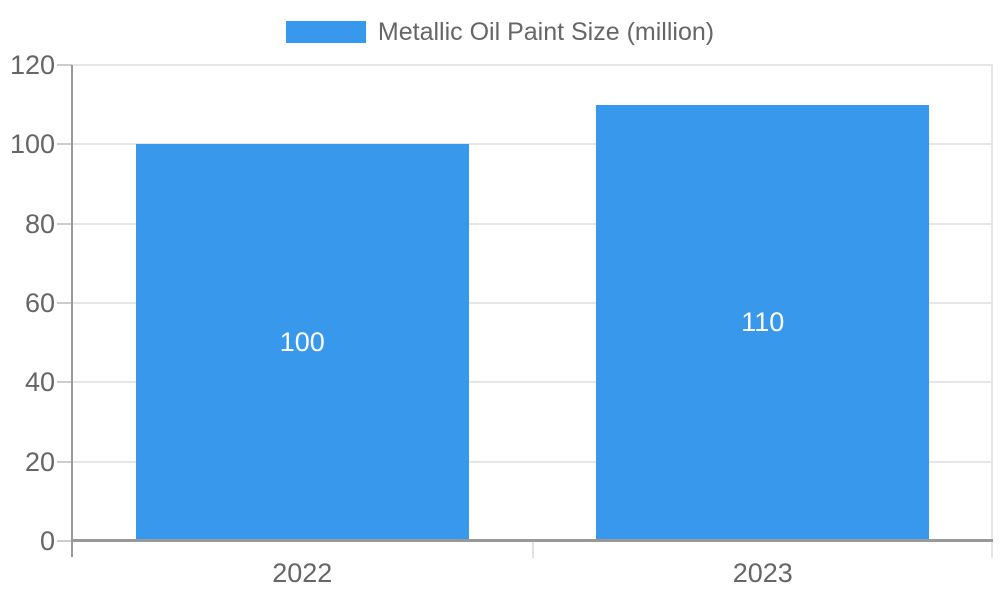 The height and width of the screenshot is (600, 1000). I want to click on bar-value-label: 100, so click(302, 342).